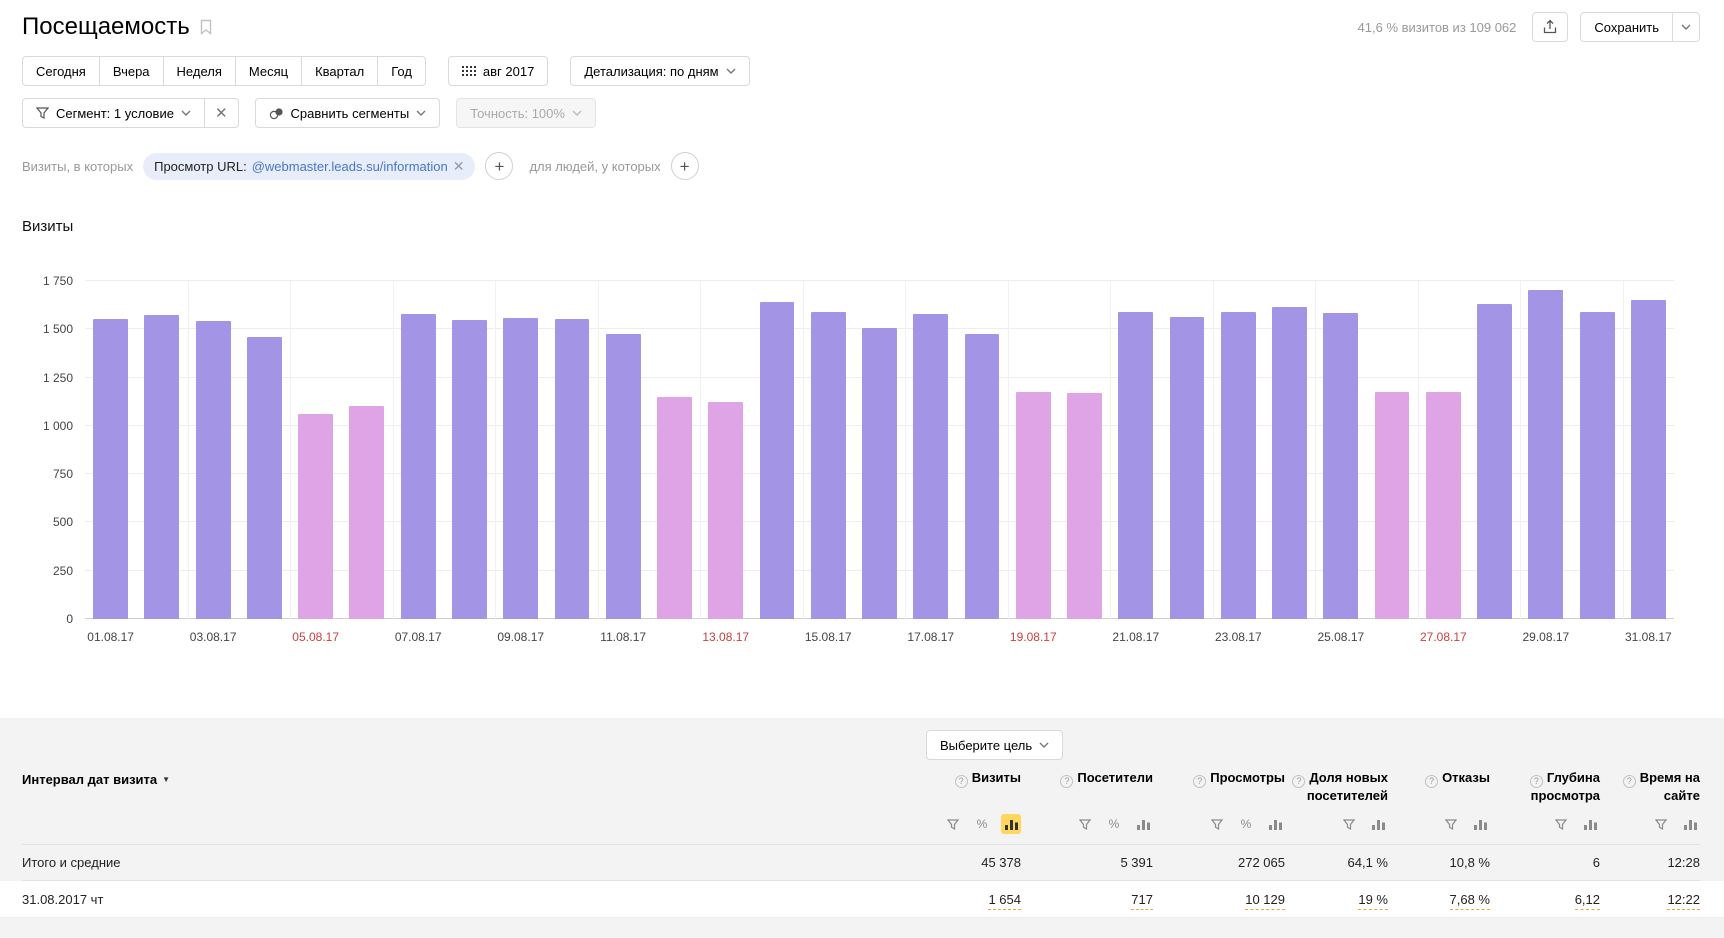  Describe the element at coordinates (623, 476) in the screenshot. I see `chart-bar-11.08.17` at that location.